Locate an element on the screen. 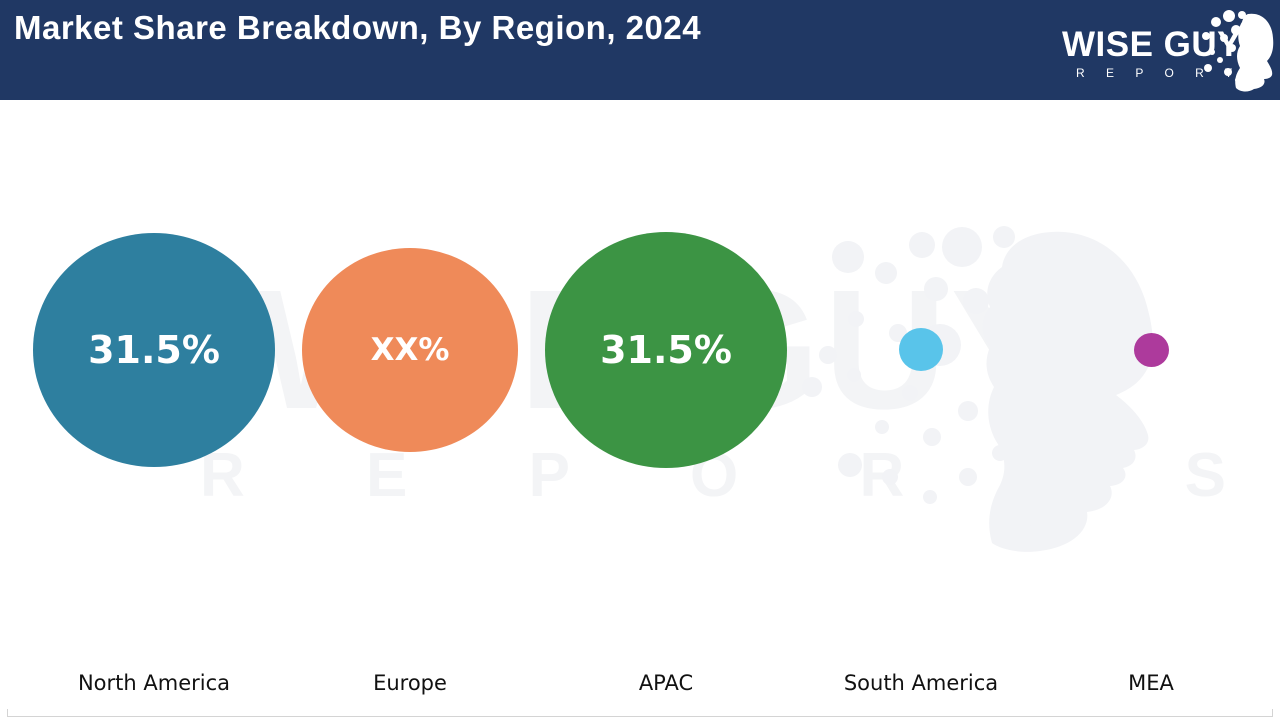  wise-guy-reports-logo: WISE GUY R E P O R T S is located at coordinates (1149, 50).